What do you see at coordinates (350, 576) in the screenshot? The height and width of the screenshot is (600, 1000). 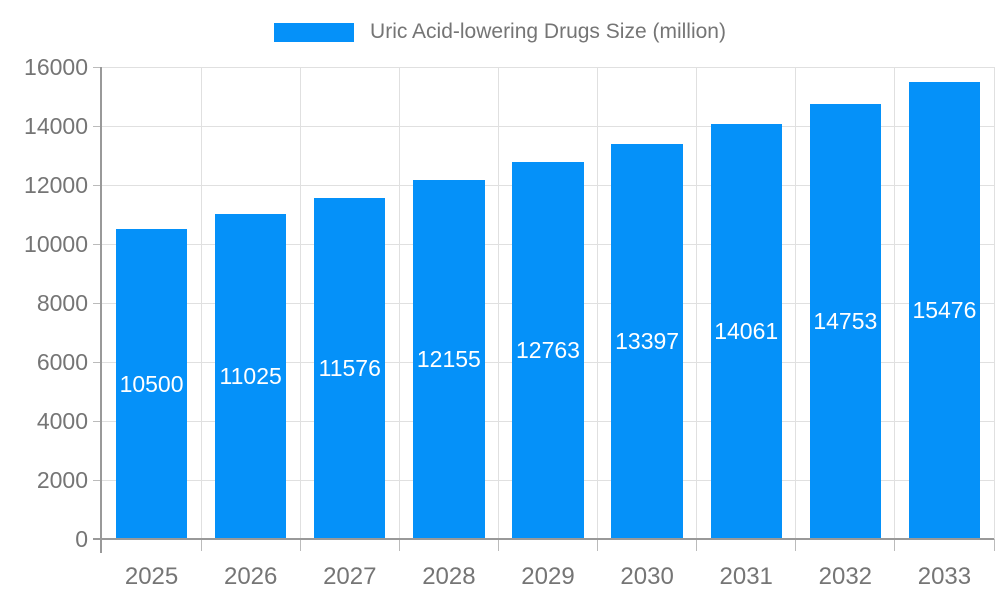 I see `x-tick-label: 2027` at bounding box center [350, 576].